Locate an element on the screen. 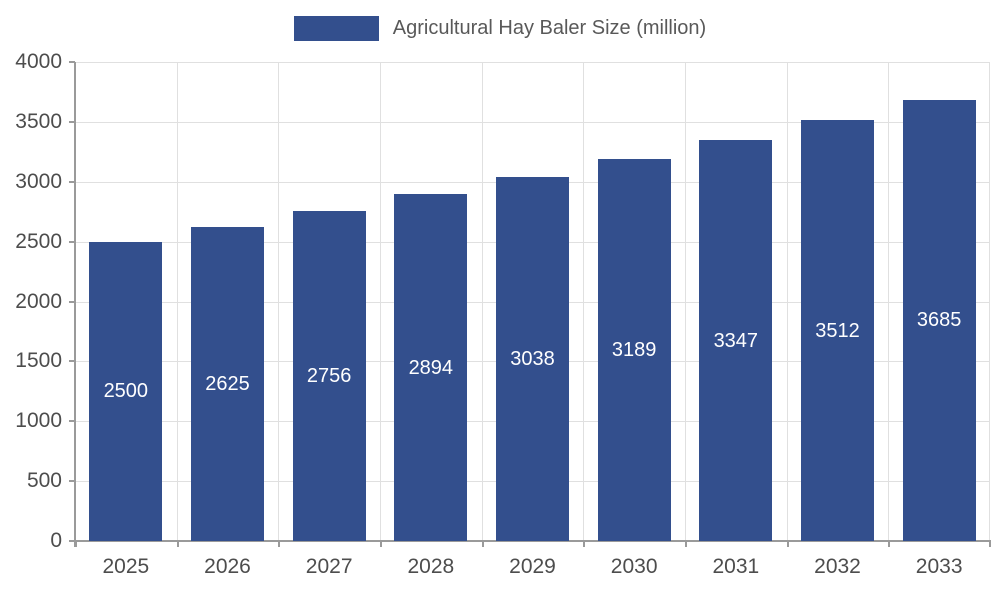  x-tick-label: 2026 is located at coordinates (227, 566).